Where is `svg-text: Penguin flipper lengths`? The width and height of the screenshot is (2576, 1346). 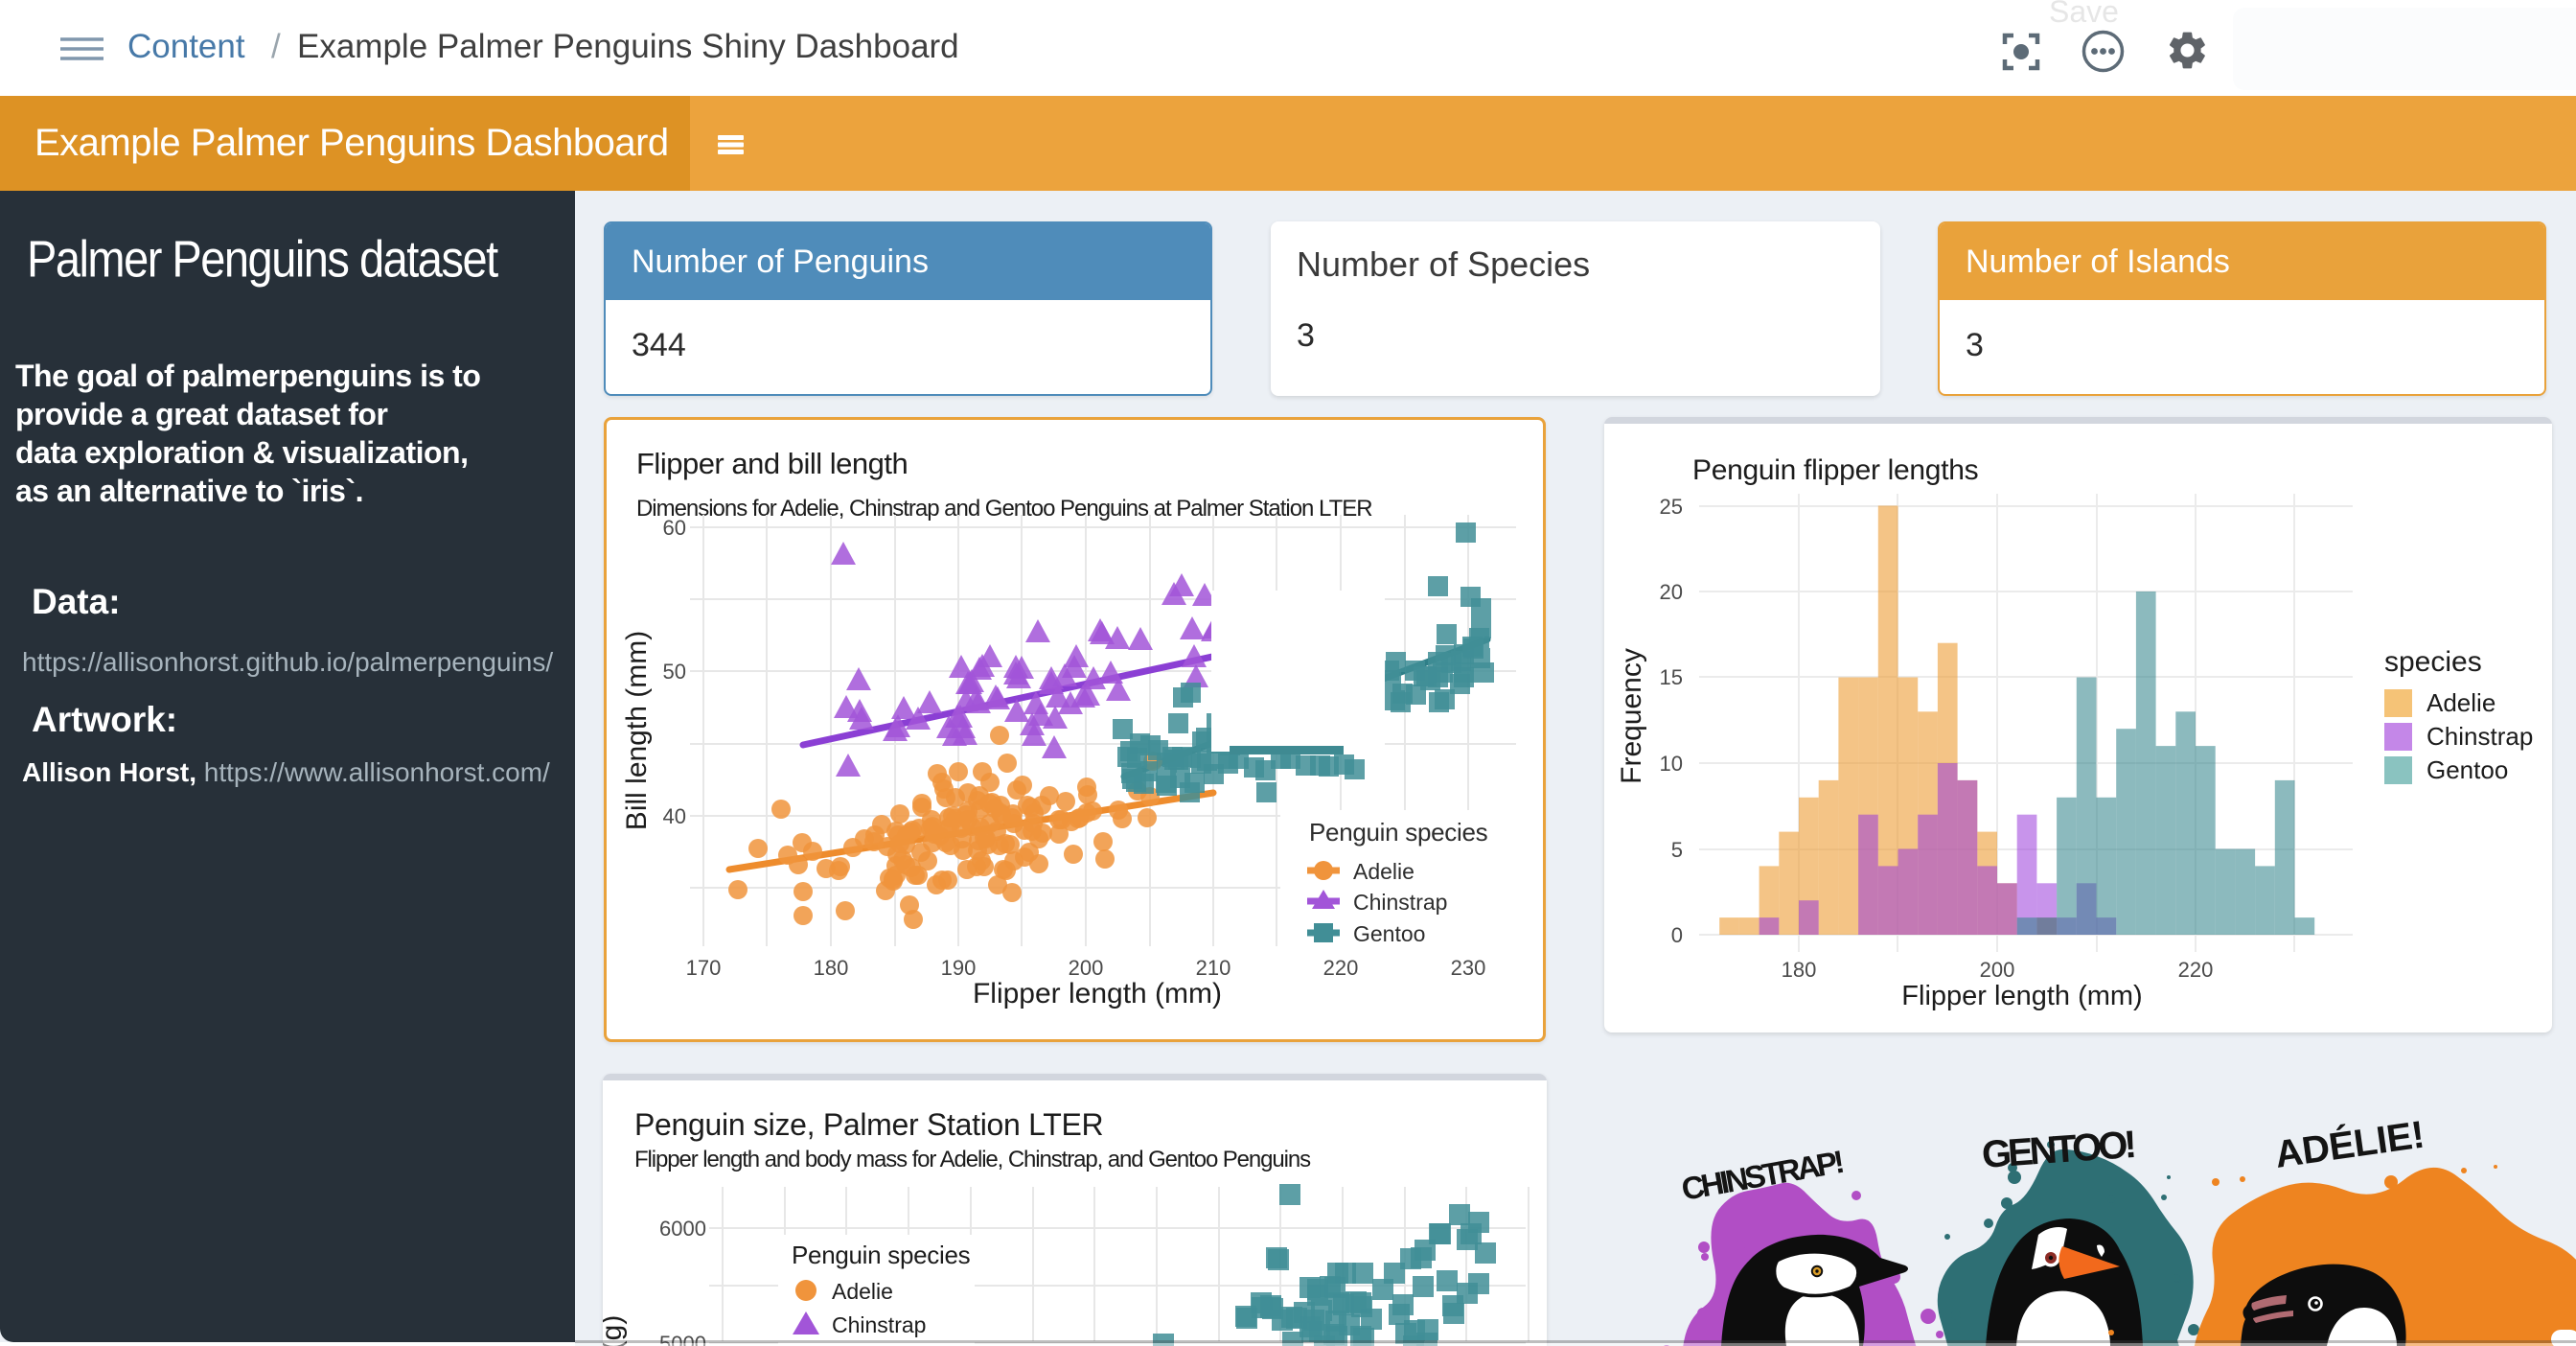 svg-text: Penguin flipper lengths is located at coordinates (1835, 470).